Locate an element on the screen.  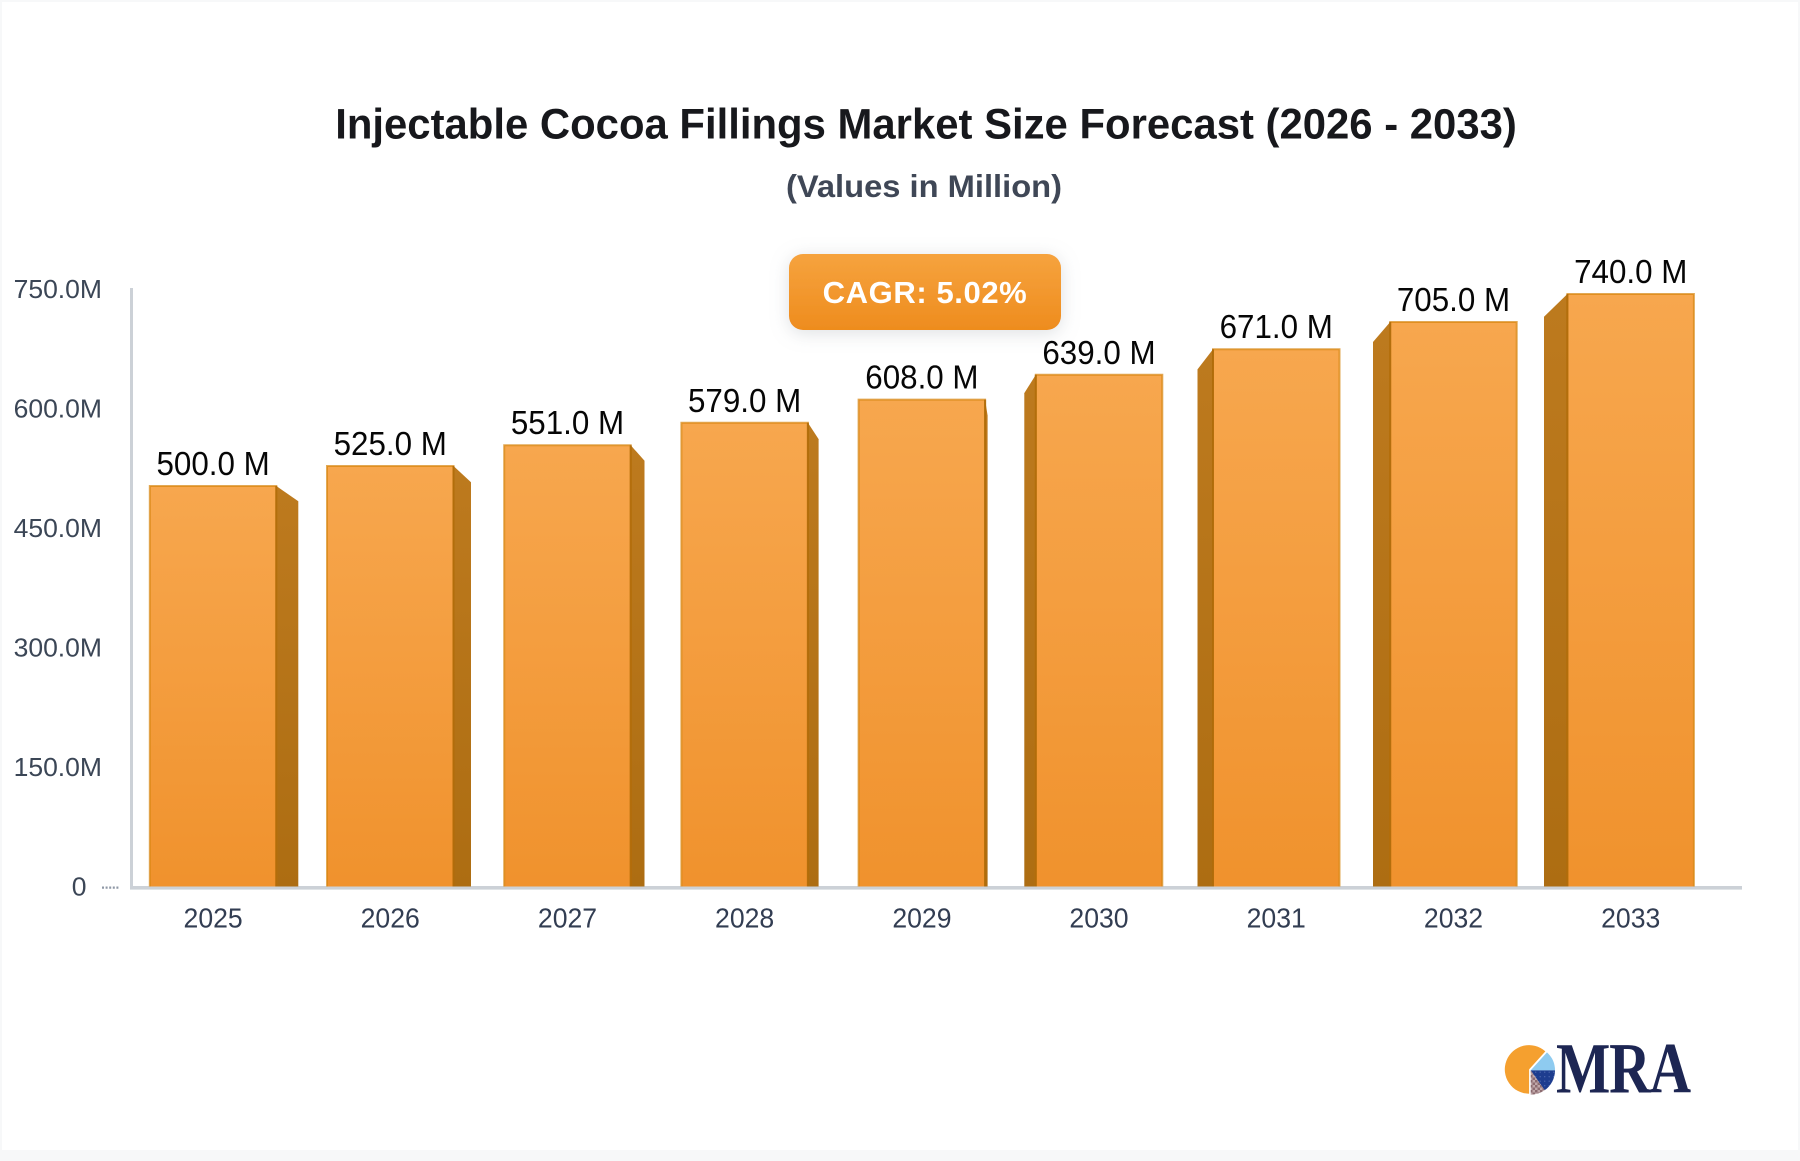
svg-text: 2033 is located at coordinates (1630, 918).